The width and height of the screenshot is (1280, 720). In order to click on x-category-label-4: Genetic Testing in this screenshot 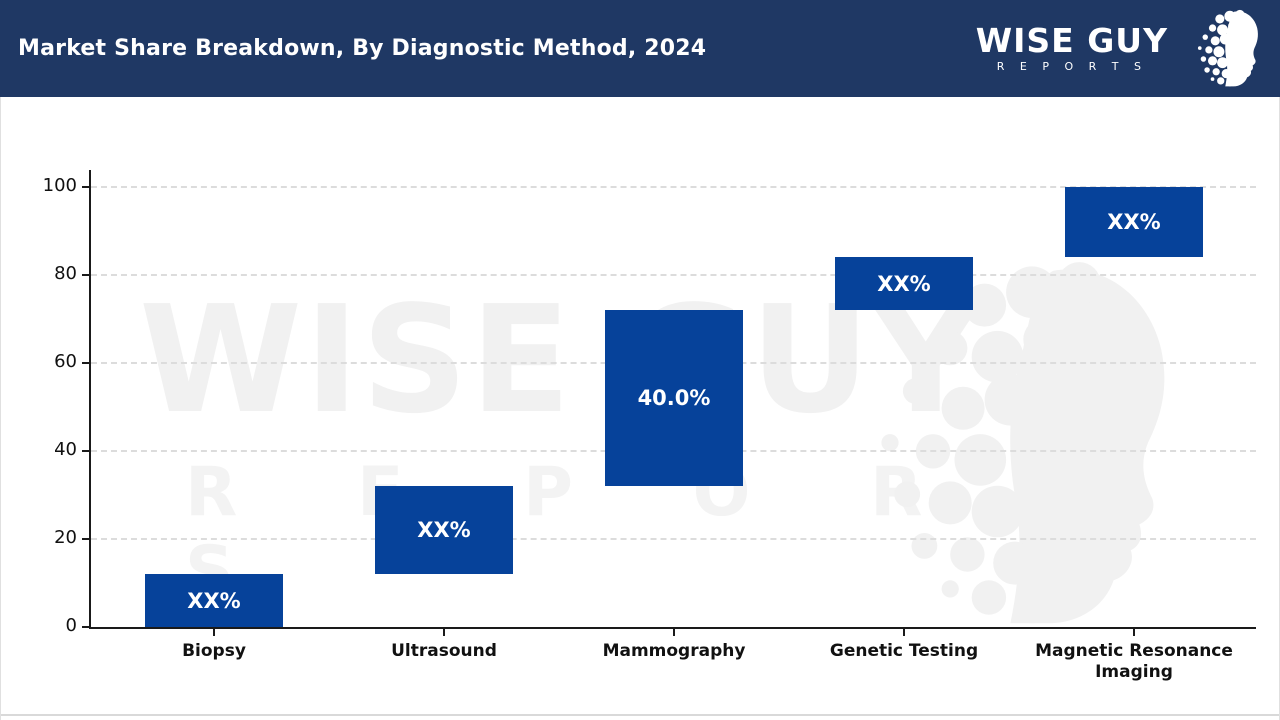, I will do `click(904, 651)`.